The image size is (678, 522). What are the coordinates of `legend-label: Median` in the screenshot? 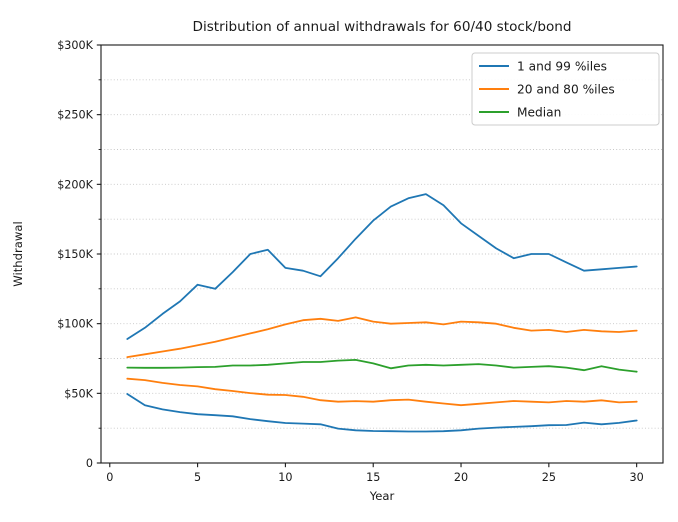 It's located at (539, 112).